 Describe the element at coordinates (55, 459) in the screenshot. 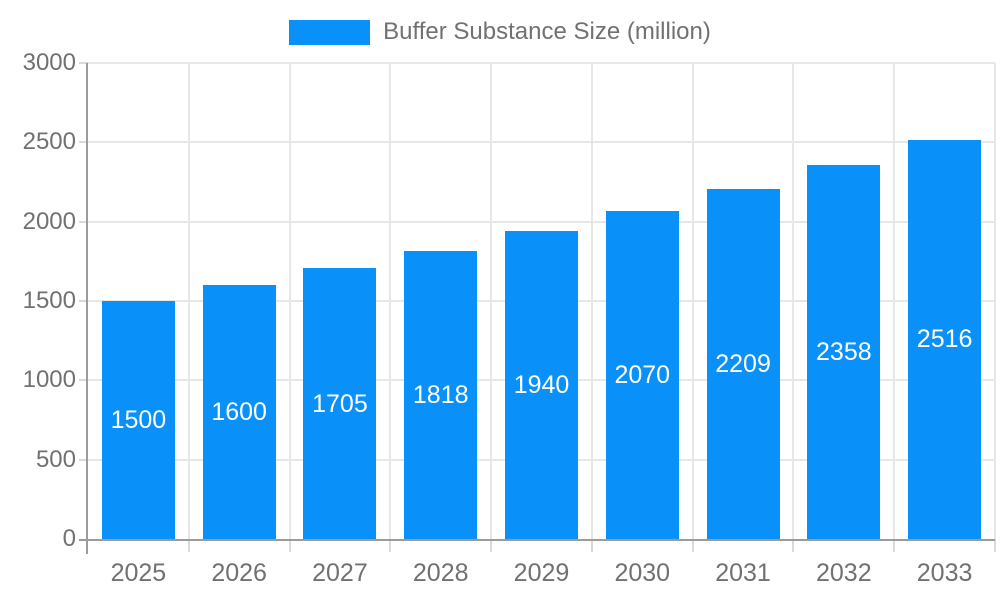

I see `y-axis-tick-label: 500` at that location.